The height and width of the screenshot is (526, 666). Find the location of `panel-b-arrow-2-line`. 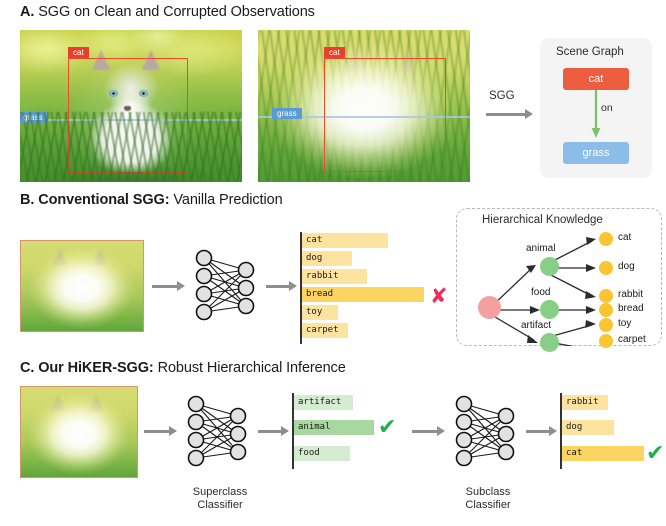

panel-b-arrow-2-line is located at coordinates (278, 286).